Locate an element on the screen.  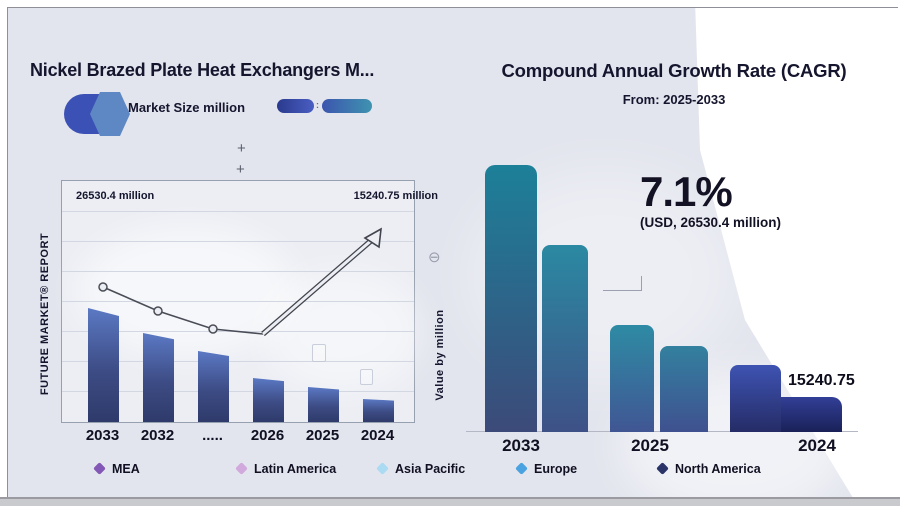
trend-markers is located at coordinates (158, 308).